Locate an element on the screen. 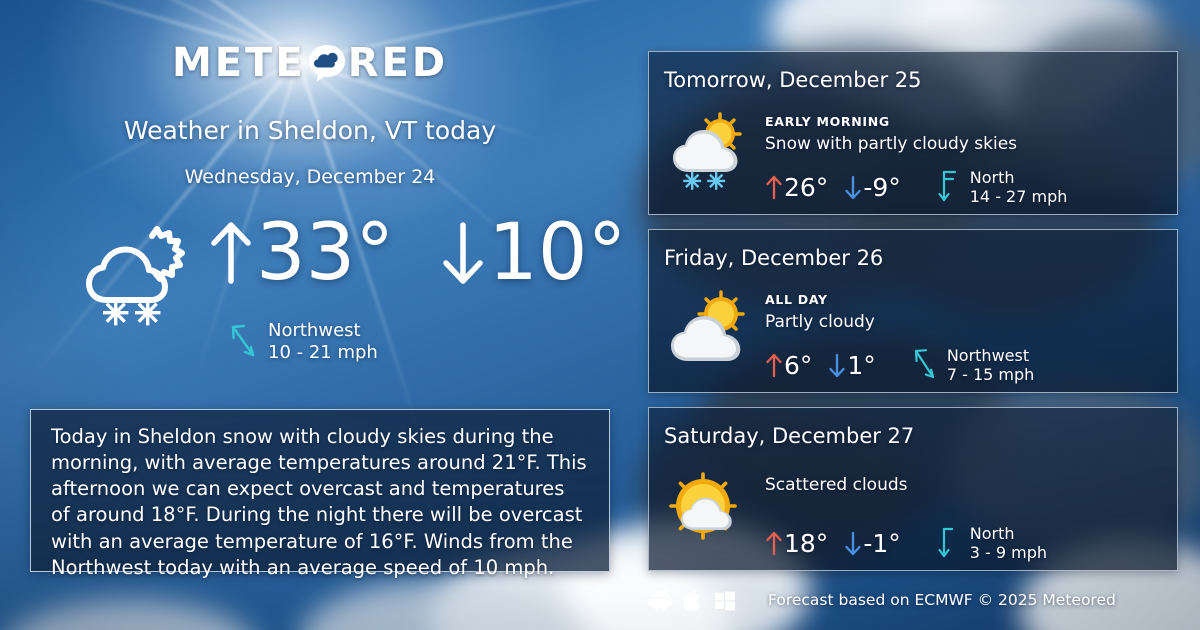 The height and width of the screenshot is (630, 1200). cloud-sun-snow-outline-icon is located at coordinates (136, 276).